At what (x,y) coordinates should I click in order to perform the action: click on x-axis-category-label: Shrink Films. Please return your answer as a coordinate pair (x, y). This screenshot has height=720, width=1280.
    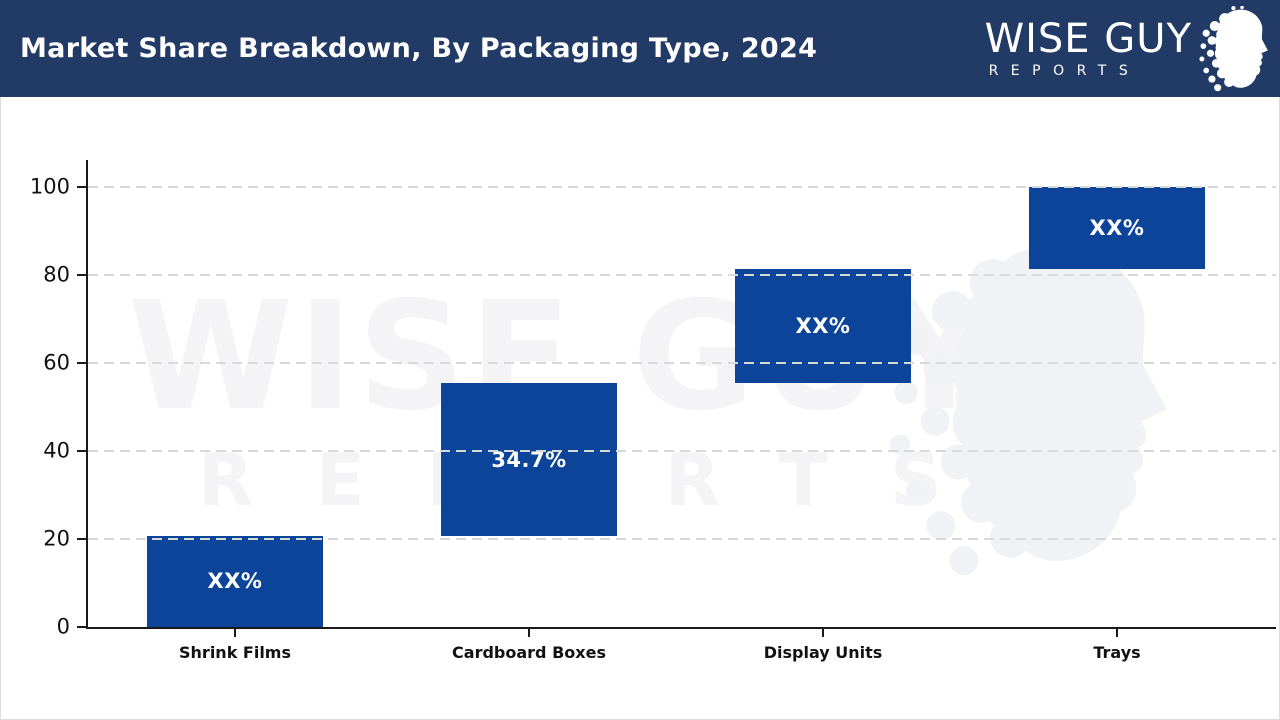
    Looking at the image, I should click on (235, 652).